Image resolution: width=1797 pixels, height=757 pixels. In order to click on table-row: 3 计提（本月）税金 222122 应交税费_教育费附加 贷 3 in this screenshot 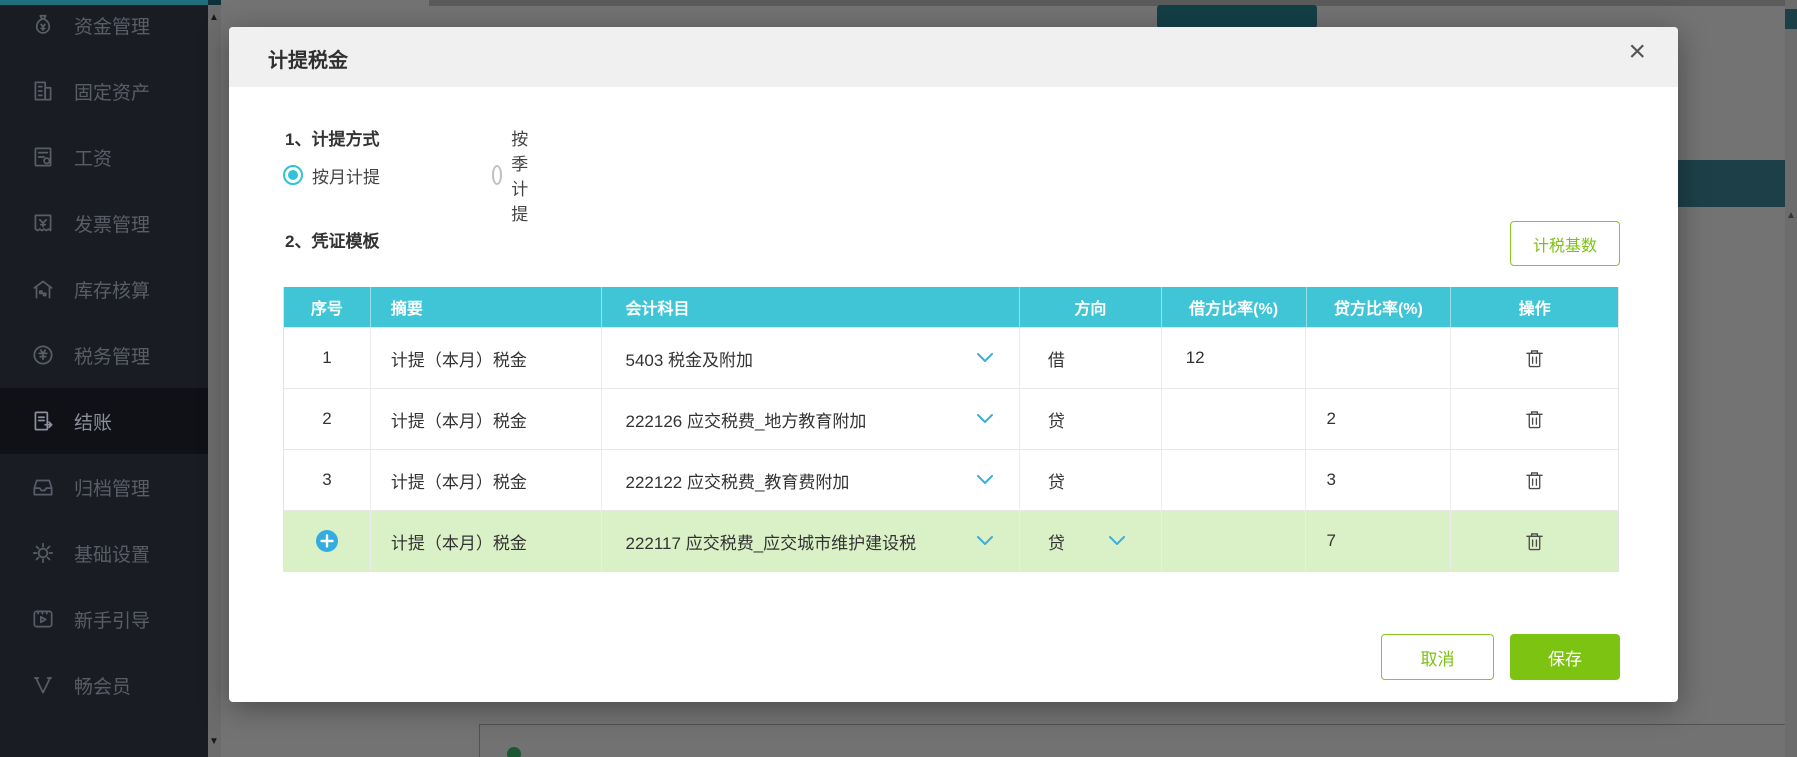, I will do `click(951, 479)`.